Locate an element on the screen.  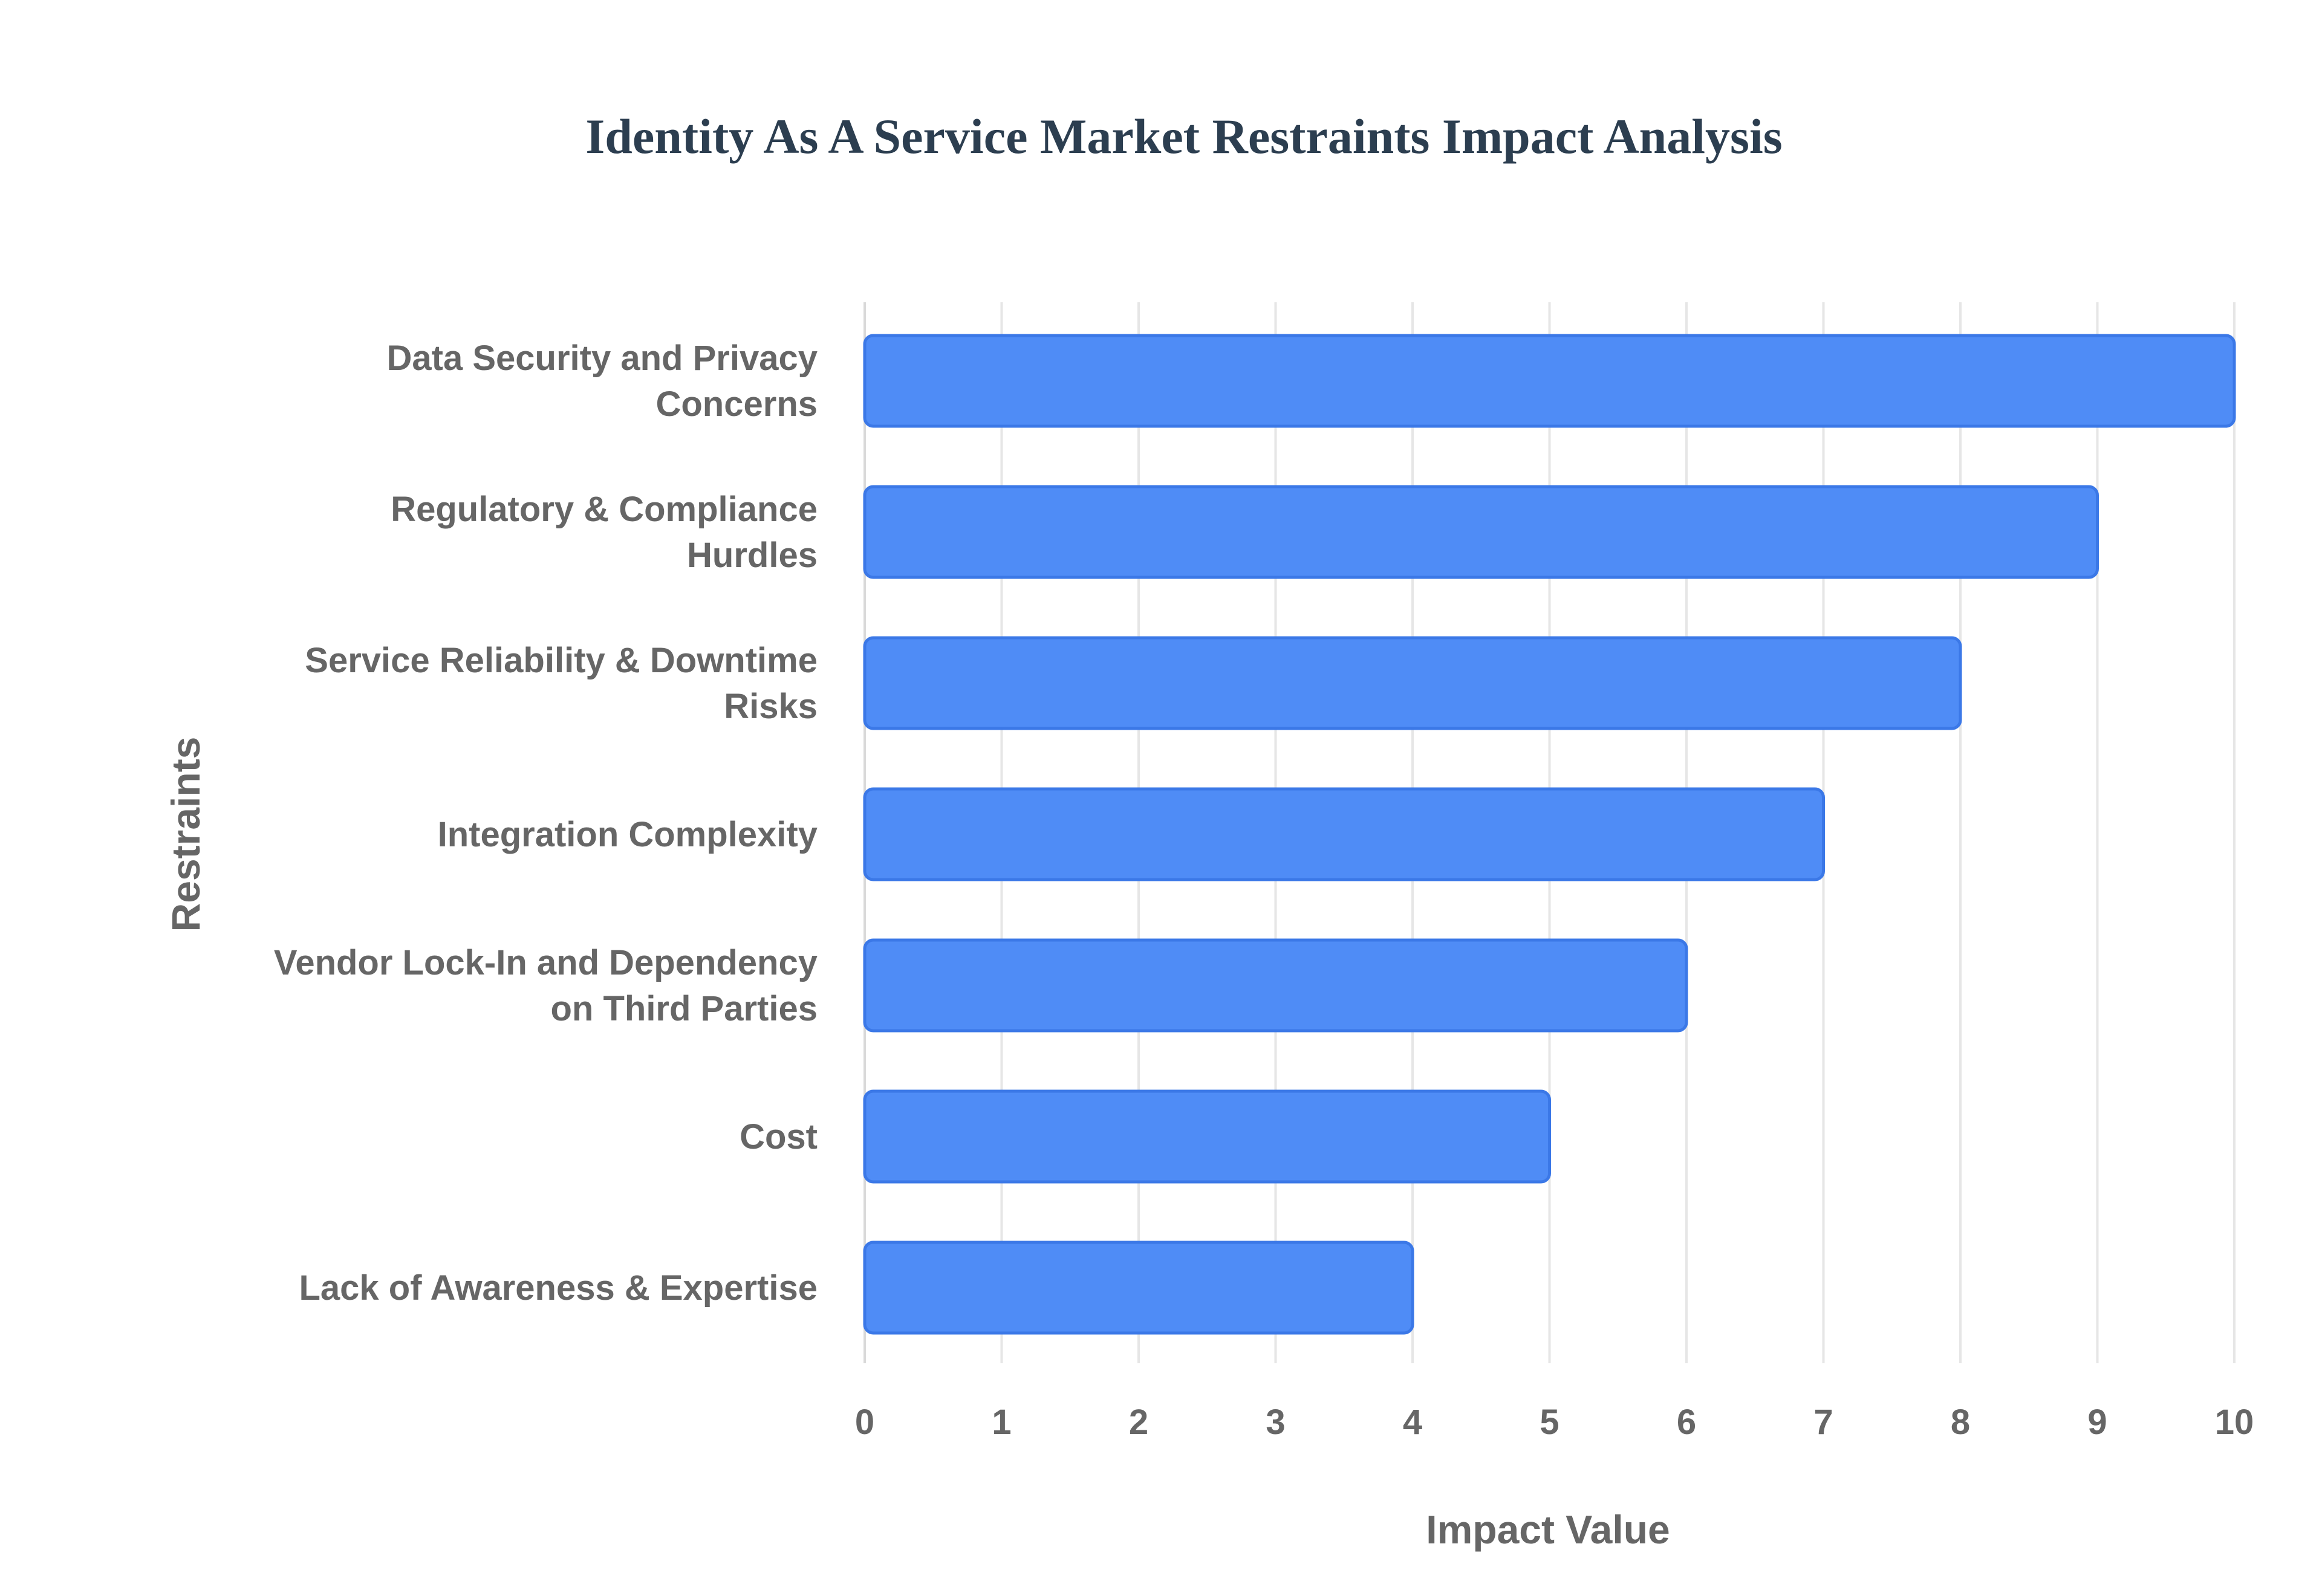
x-tick-label: 1 is located at coordinates (1001, 1422).